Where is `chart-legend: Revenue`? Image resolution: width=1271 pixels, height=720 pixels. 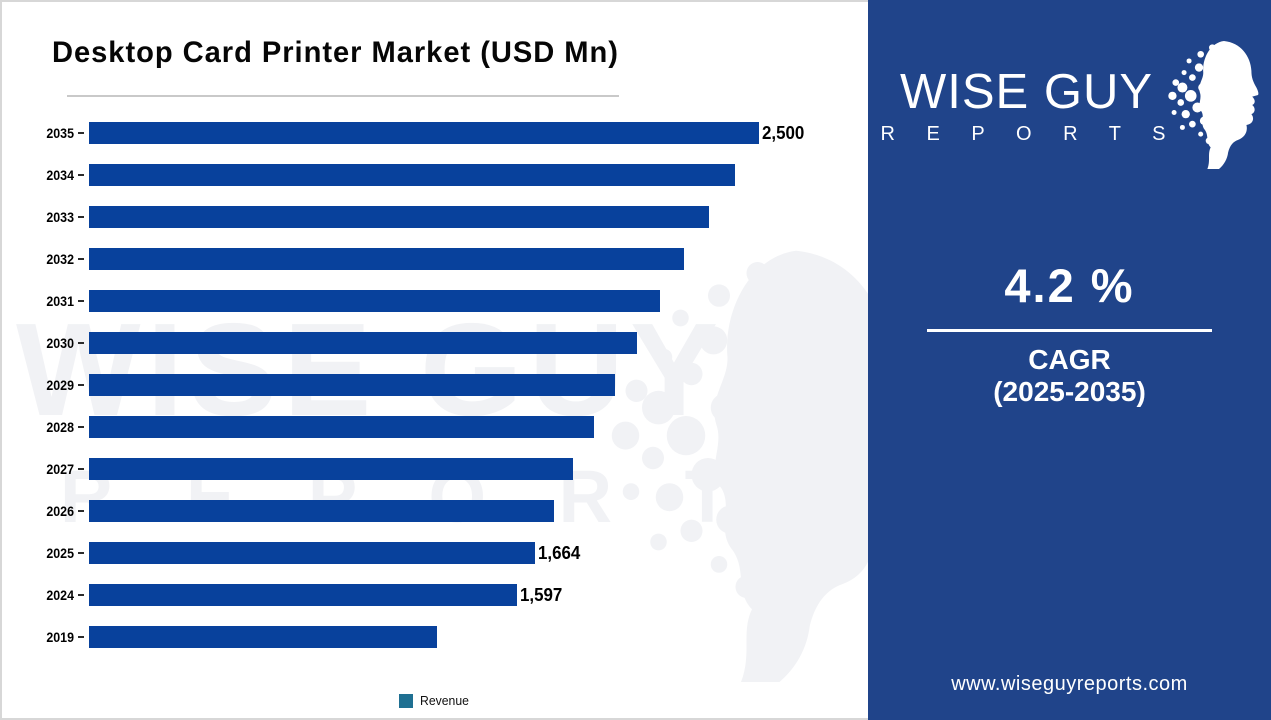 chart-legend: Revenue is located at coordinates (435, 700).